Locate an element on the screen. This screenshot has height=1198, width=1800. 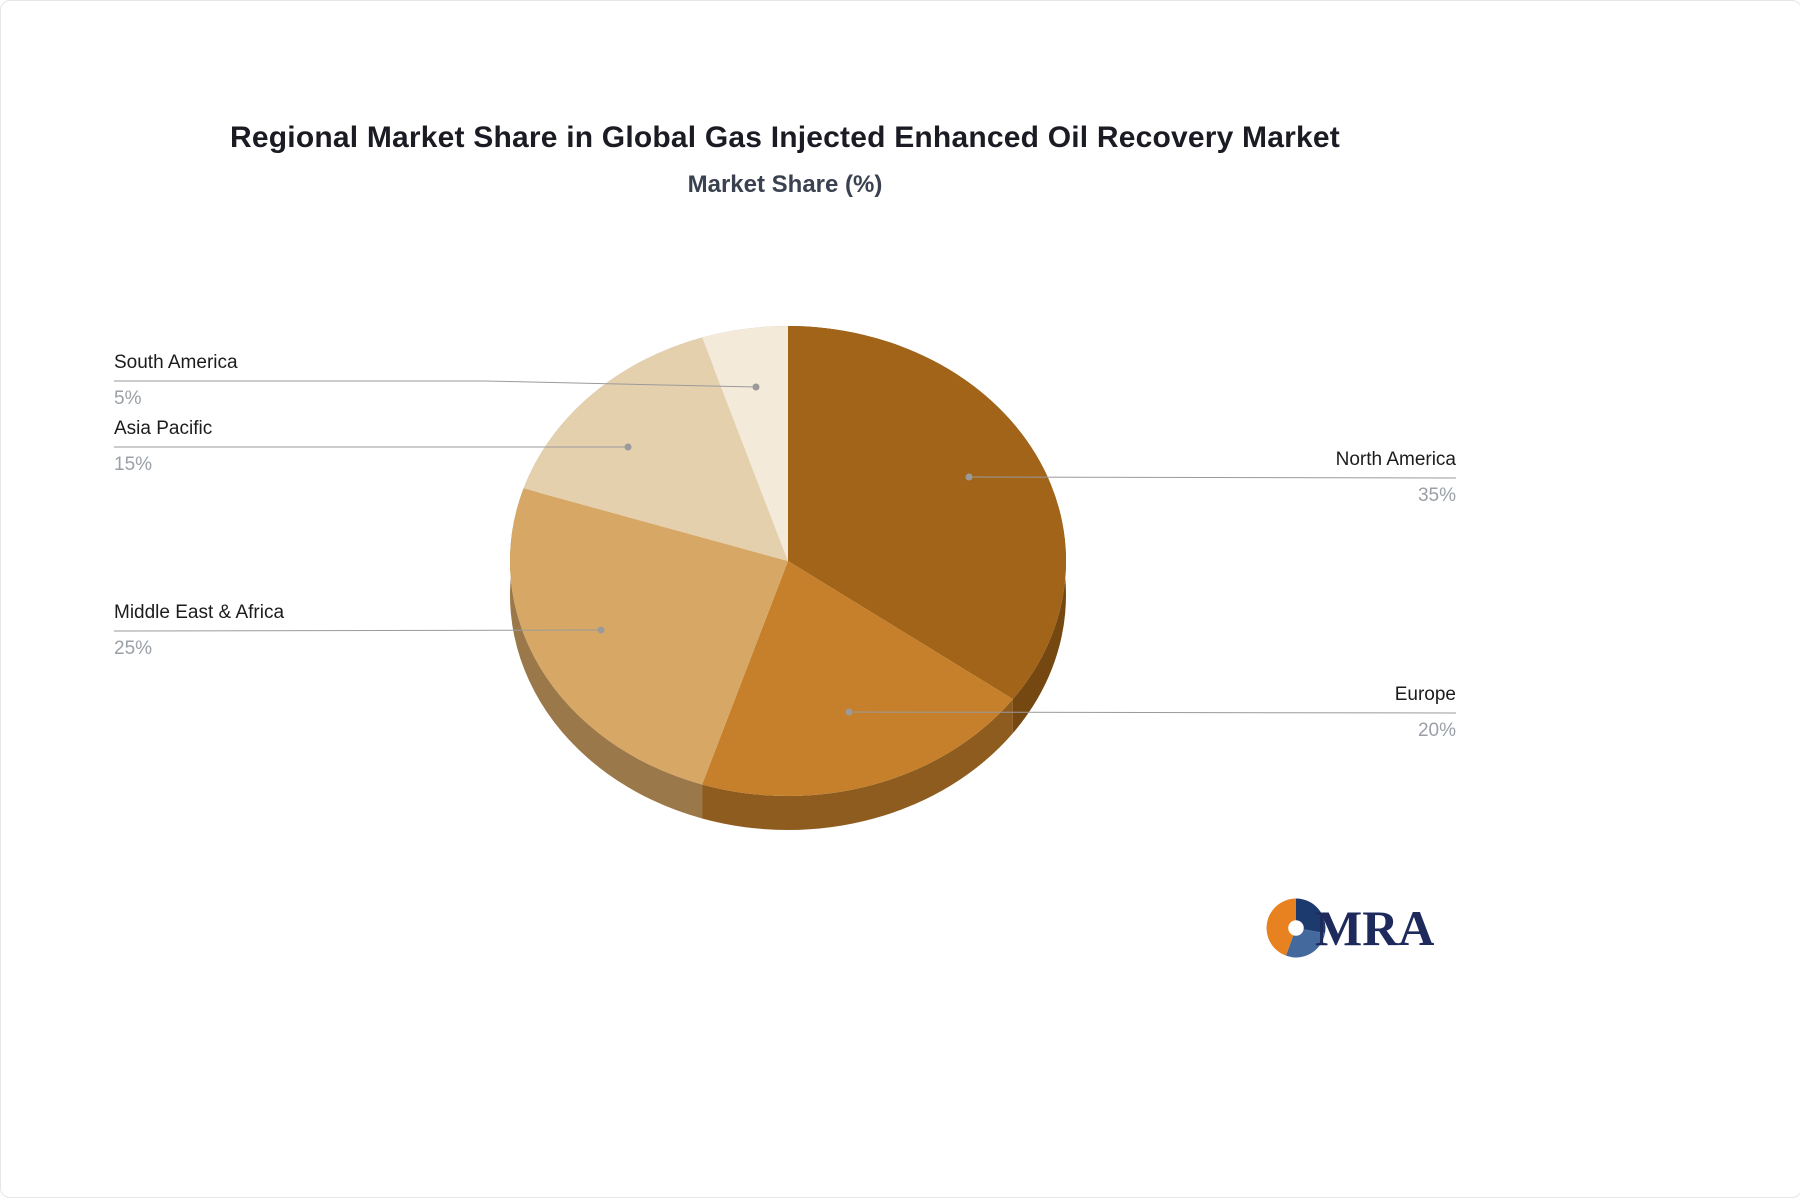
brand-logo-text: MRA is located at coordinates (1375, 928).